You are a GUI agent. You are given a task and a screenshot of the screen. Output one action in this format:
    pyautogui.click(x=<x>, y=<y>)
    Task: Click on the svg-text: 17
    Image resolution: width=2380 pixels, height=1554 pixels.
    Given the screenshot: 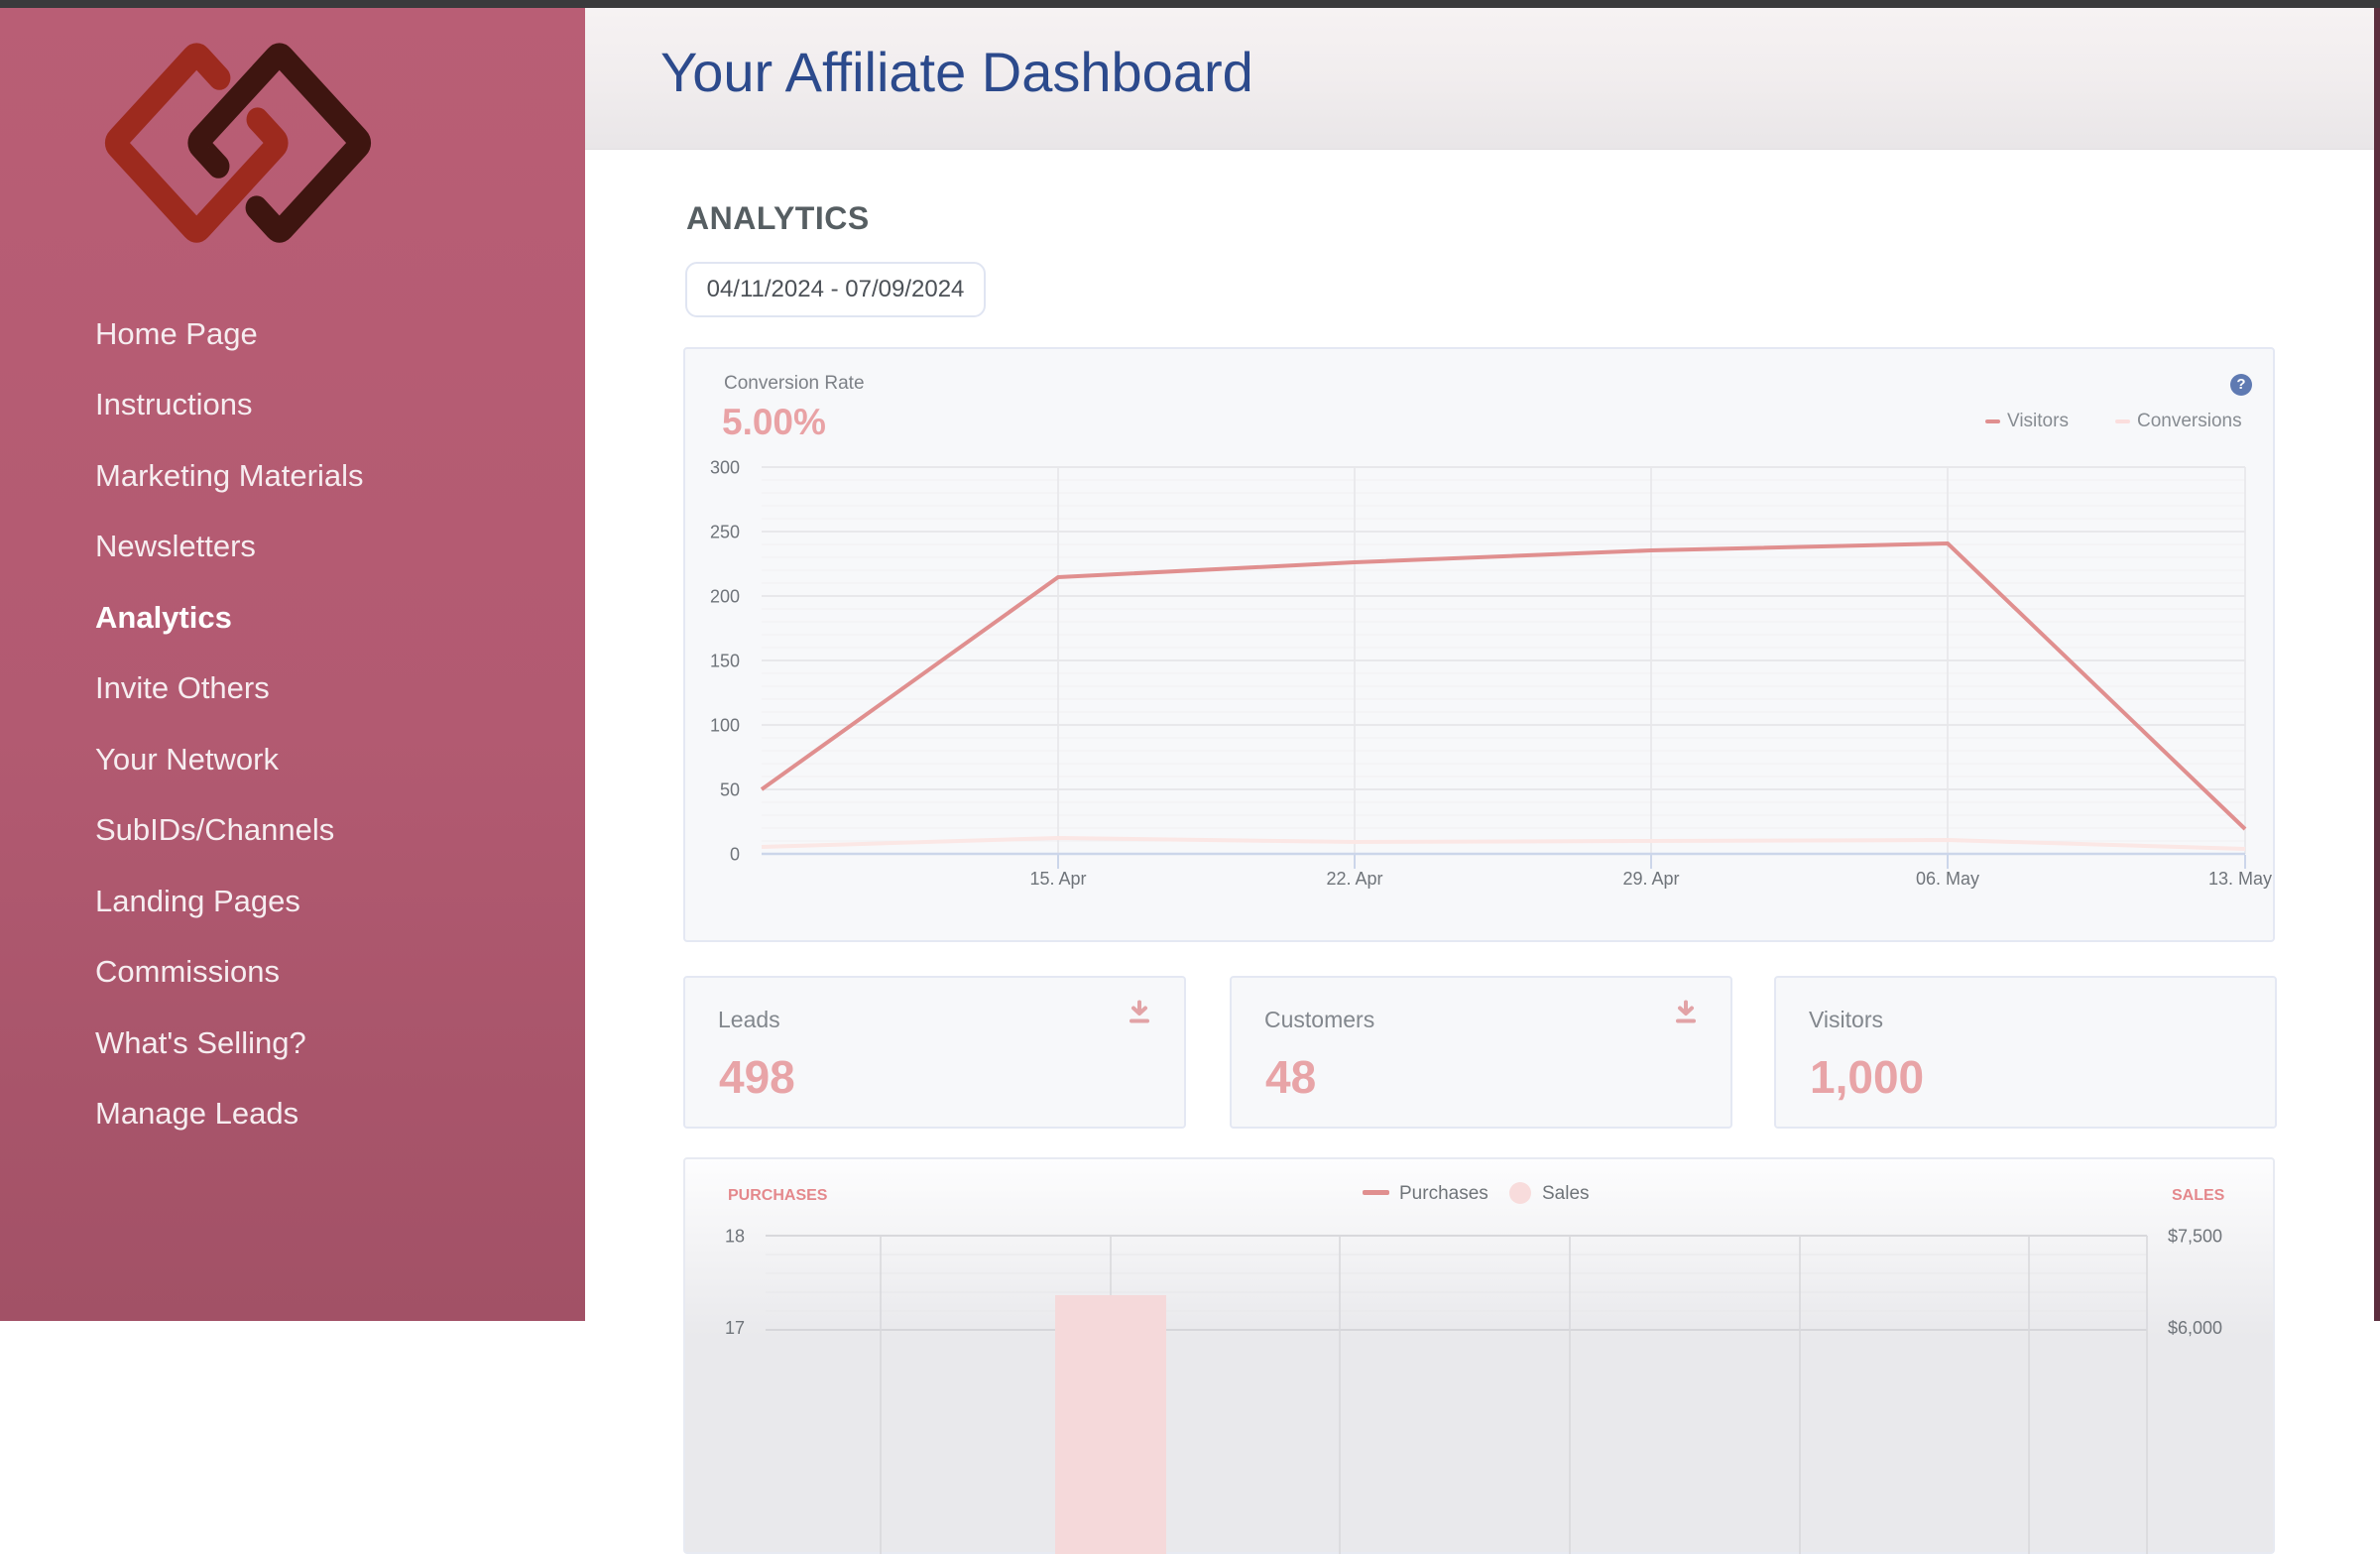 What is the action you would take?
    pyautogui.click(x=735, y=1328)
    